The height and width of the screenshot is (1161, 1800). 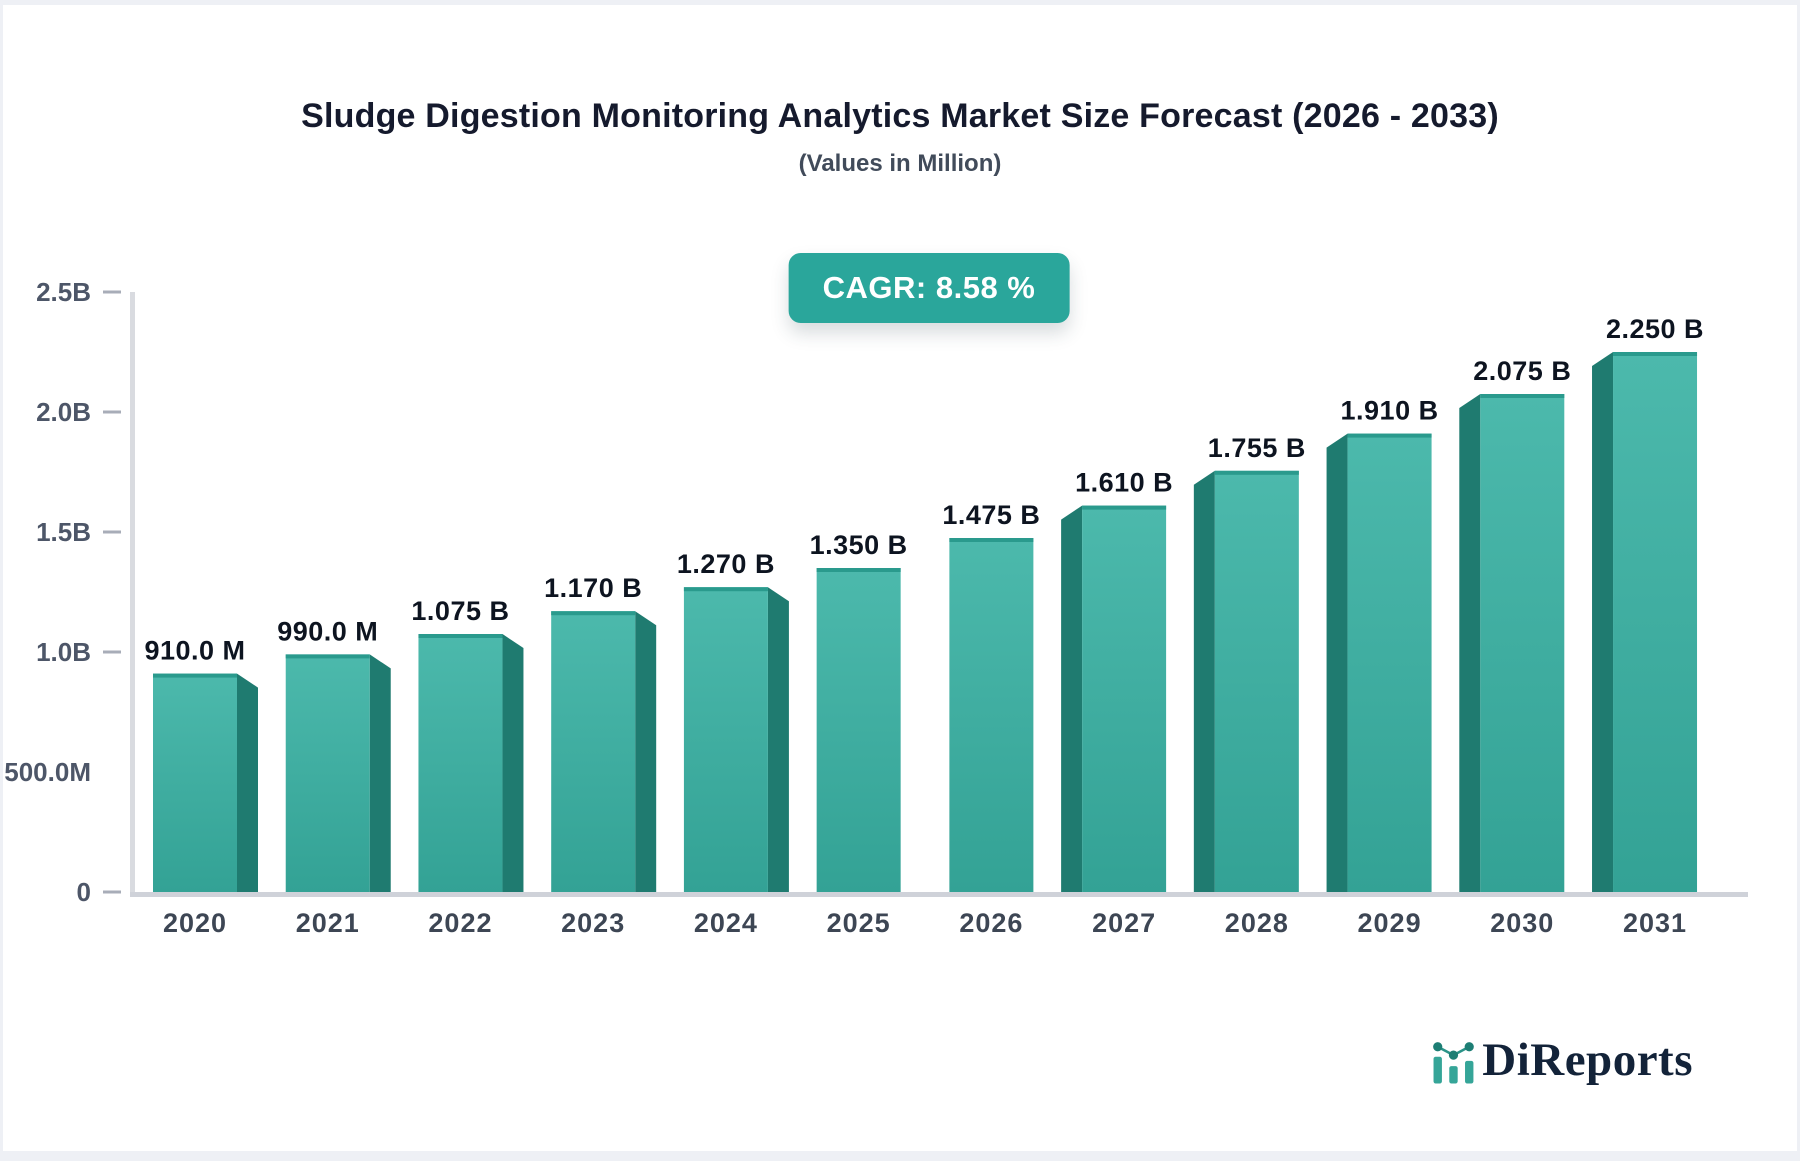 I want to click on bar-value-label: 1.910 B, so click(x=1390, y=411).